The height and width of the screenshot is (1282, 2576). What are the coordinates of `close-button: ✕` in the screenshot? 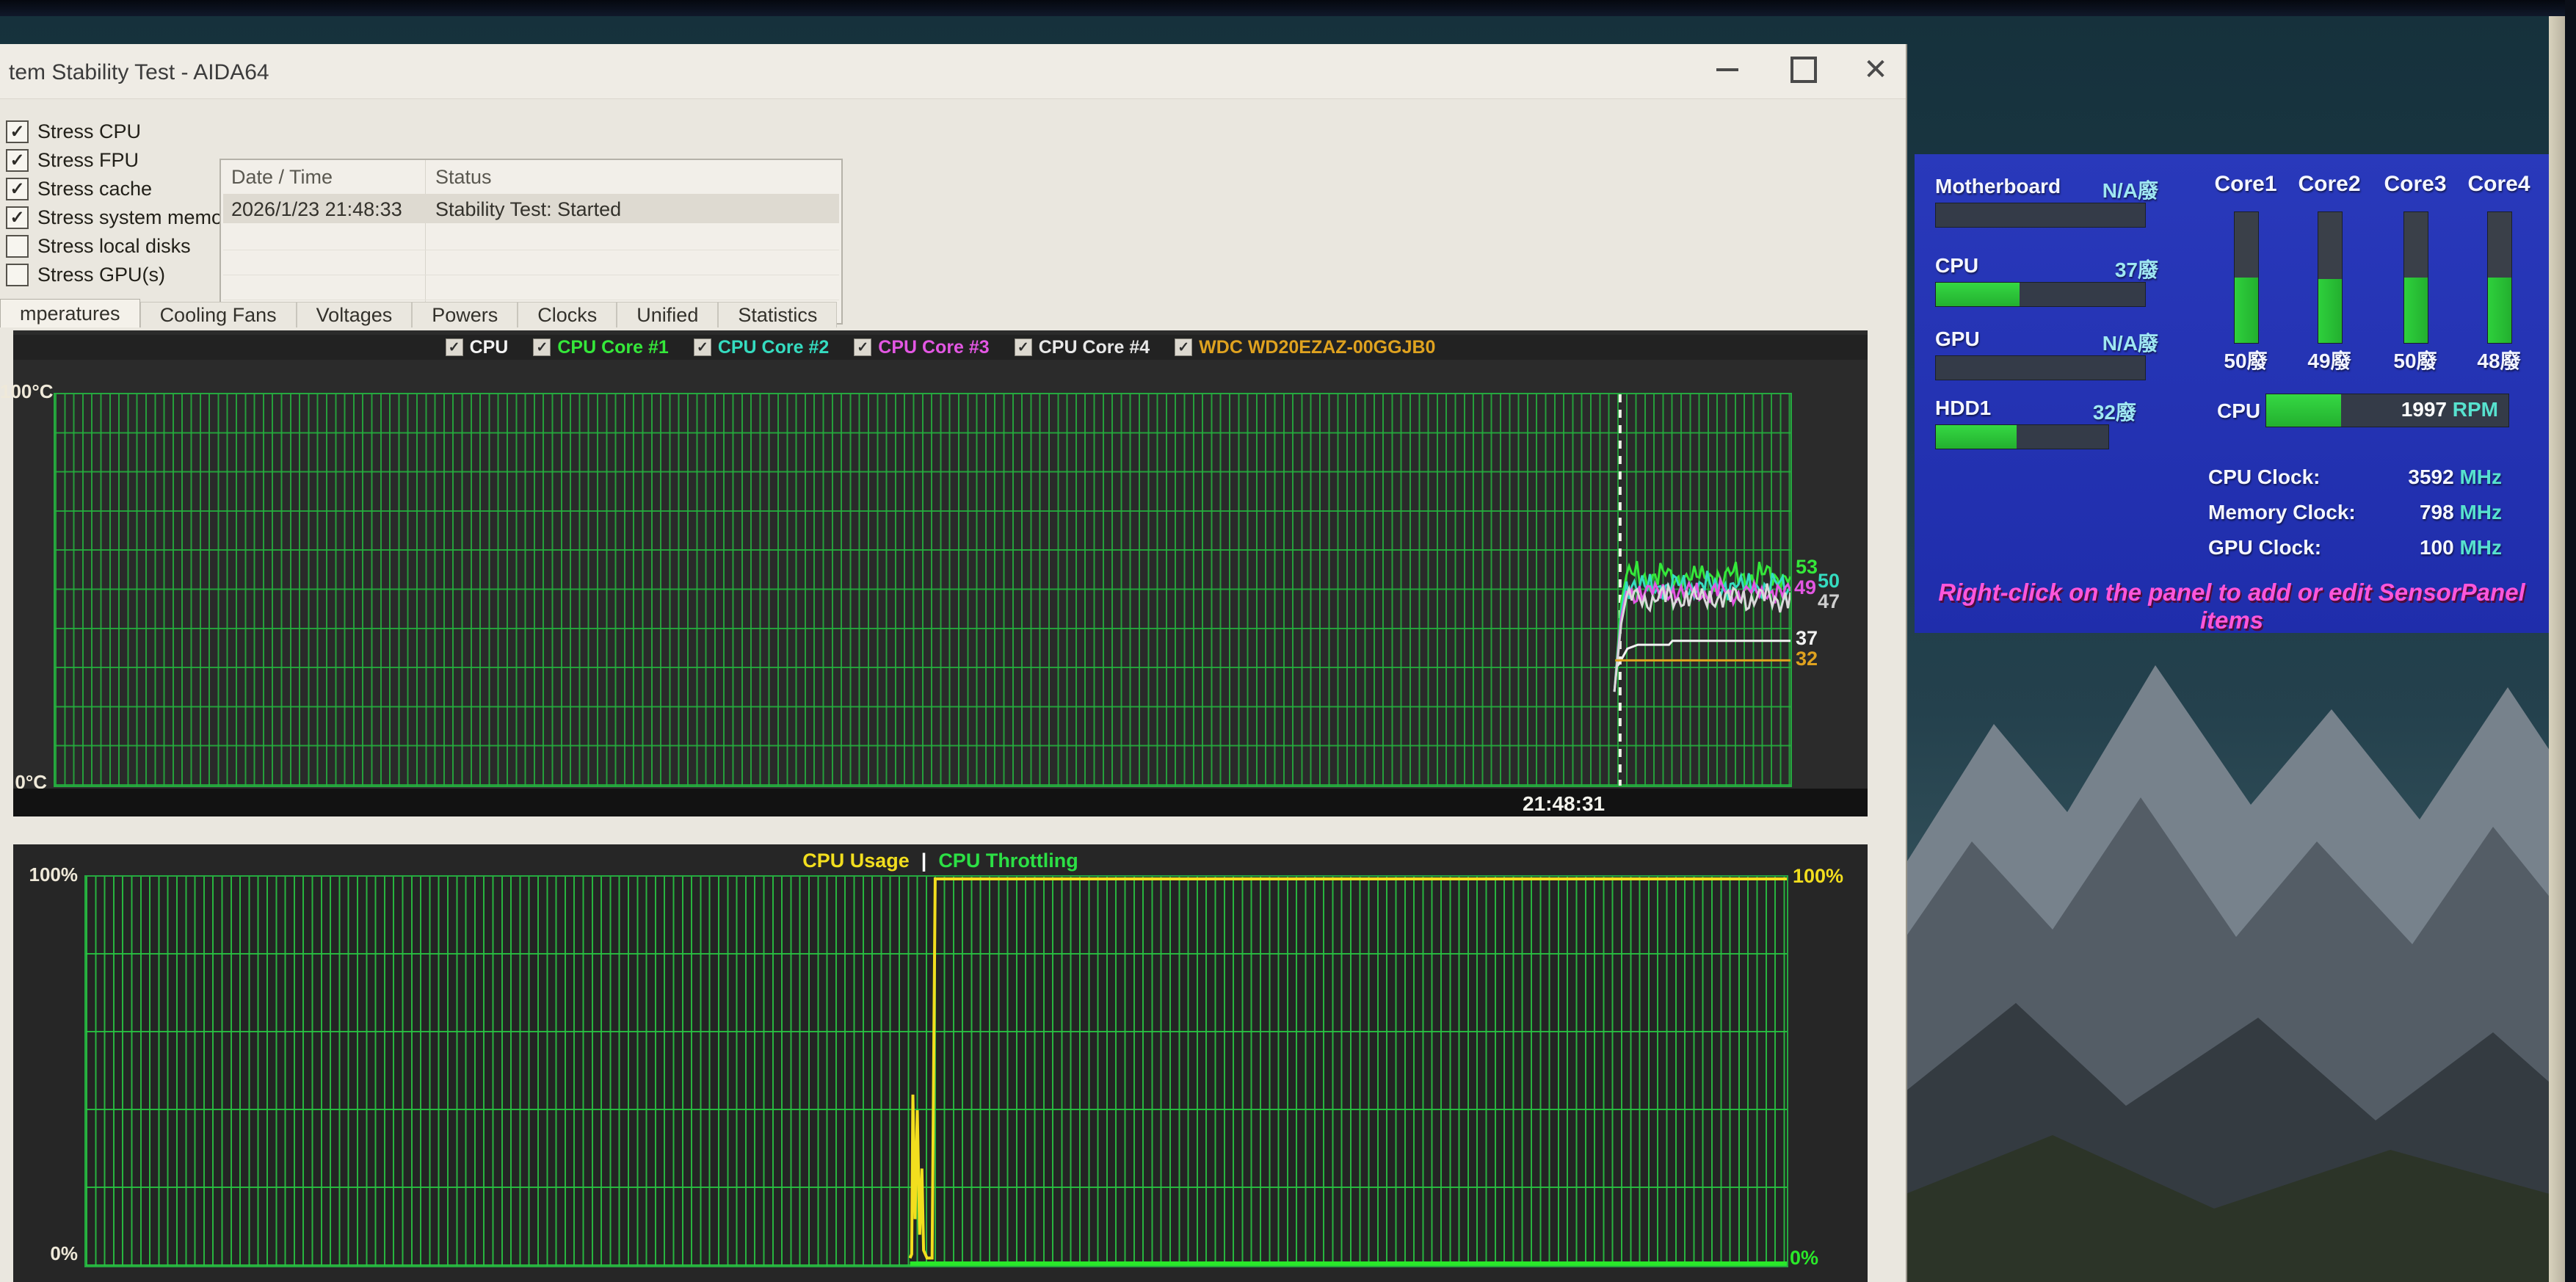 It's located at (1876, 69).